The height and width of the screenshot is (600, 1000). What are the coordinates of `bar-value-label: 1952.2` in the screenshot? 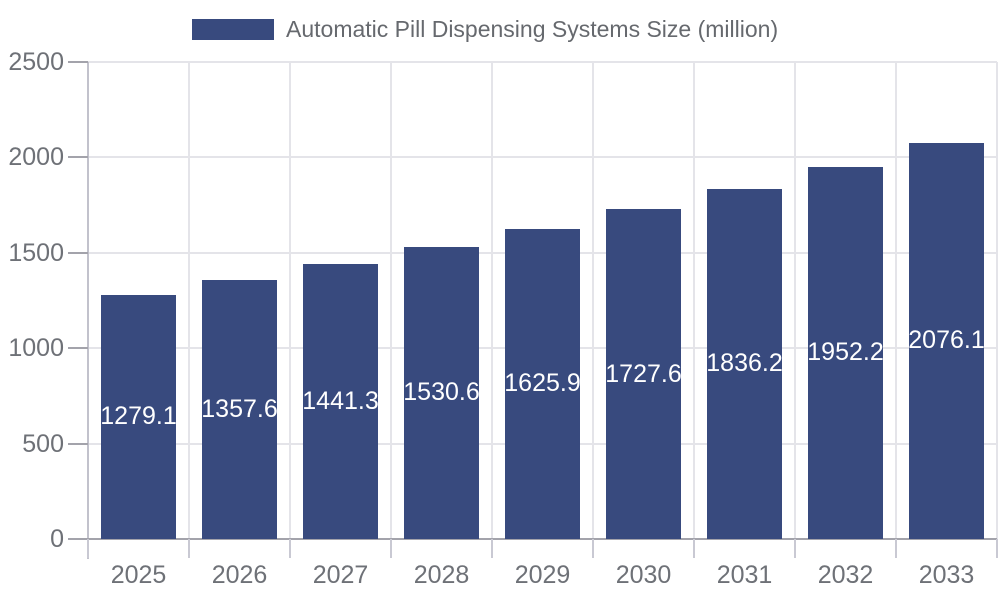 It's located at (845, 352).